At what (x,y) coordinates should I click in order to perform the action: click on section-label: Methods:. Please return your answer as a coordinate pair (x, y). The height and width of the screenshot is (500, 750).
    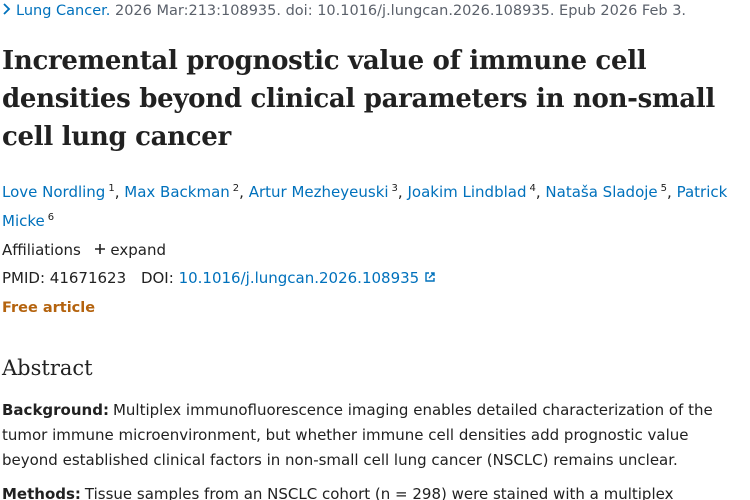
    Looking at the image, I should click on (41, 492).